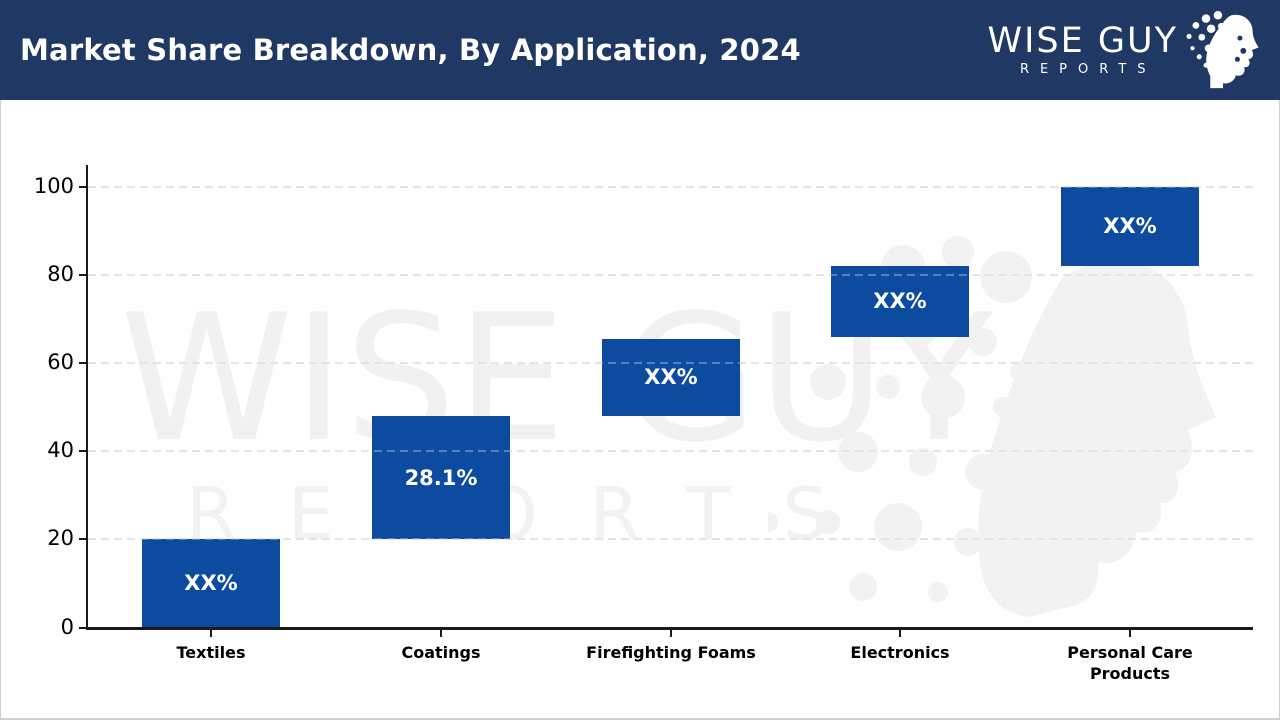  I want to click on logo-wordmark: WISE GUY, so click(1082, 41).